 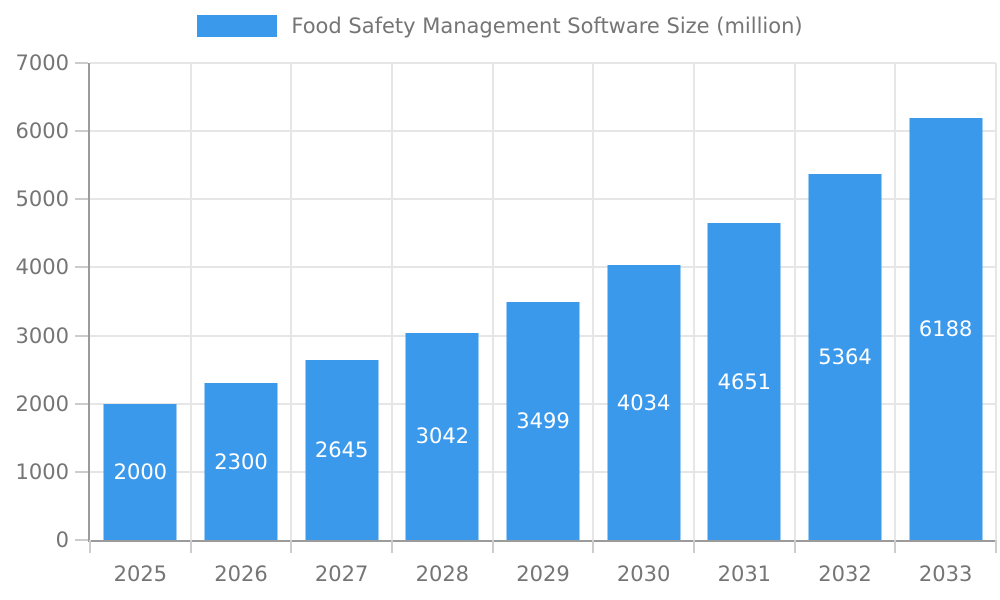 What do you see at coordinates (42, 471) in the screenshot?
I see `y-axis-tick-label: 1000` at bounding box center [42, 471].